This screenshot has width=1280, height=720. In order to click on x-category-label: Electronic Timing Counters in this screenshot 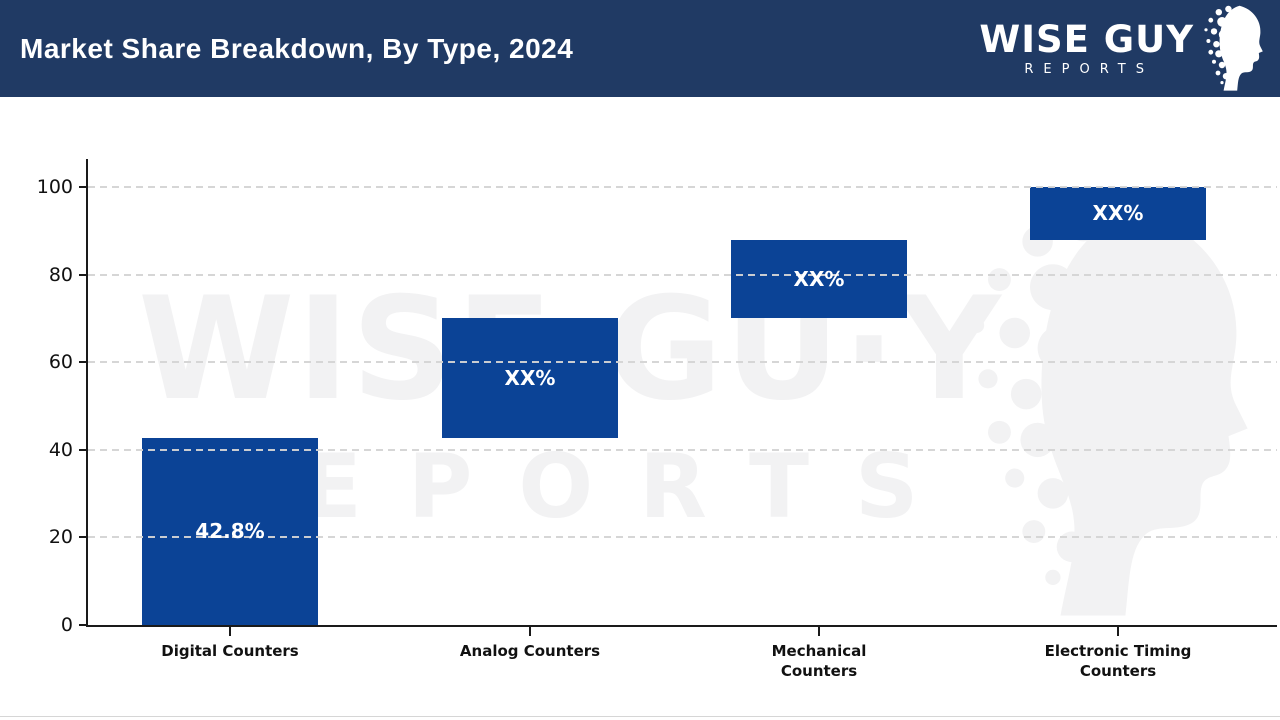, I will do `click(1118, 661)`.